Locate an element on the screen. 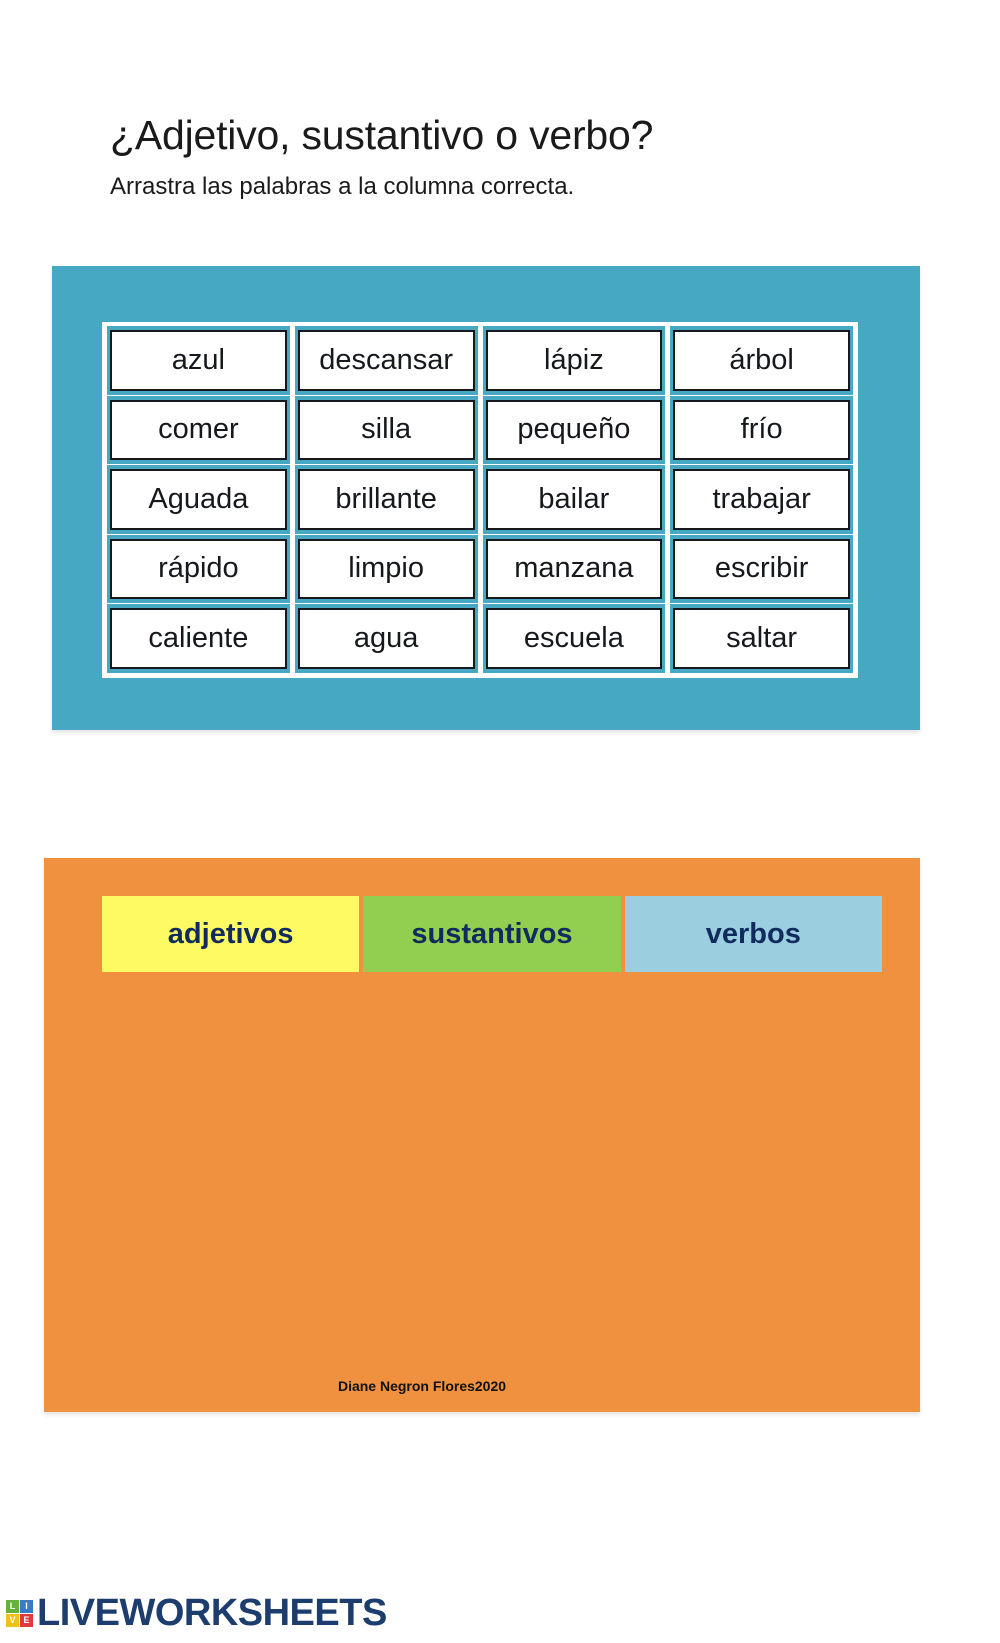  liveworksheets-logo-icon: L I V E is located at coordinates (19, 1613).